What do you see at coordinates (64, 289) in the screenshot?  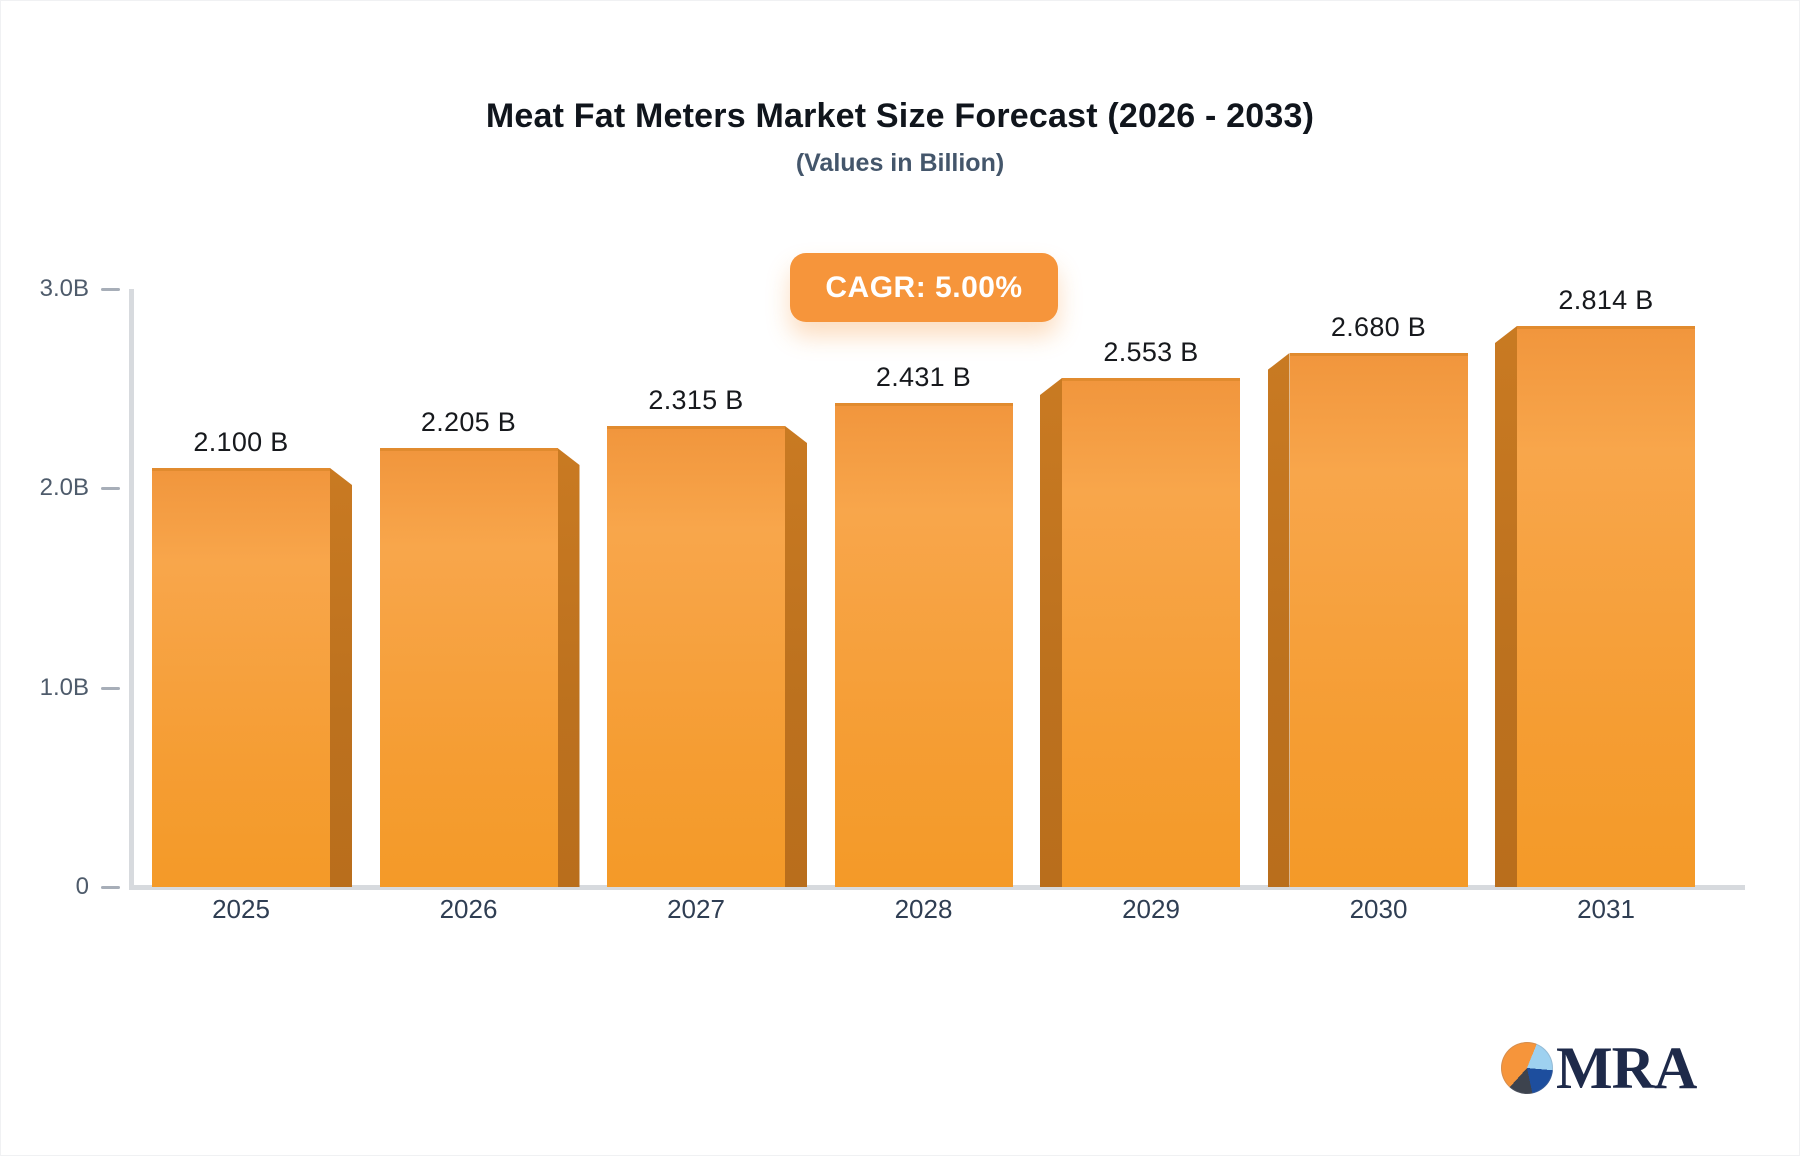 I see `y-axis-tick-label: 3.0B` at bounding box center [64, 289].